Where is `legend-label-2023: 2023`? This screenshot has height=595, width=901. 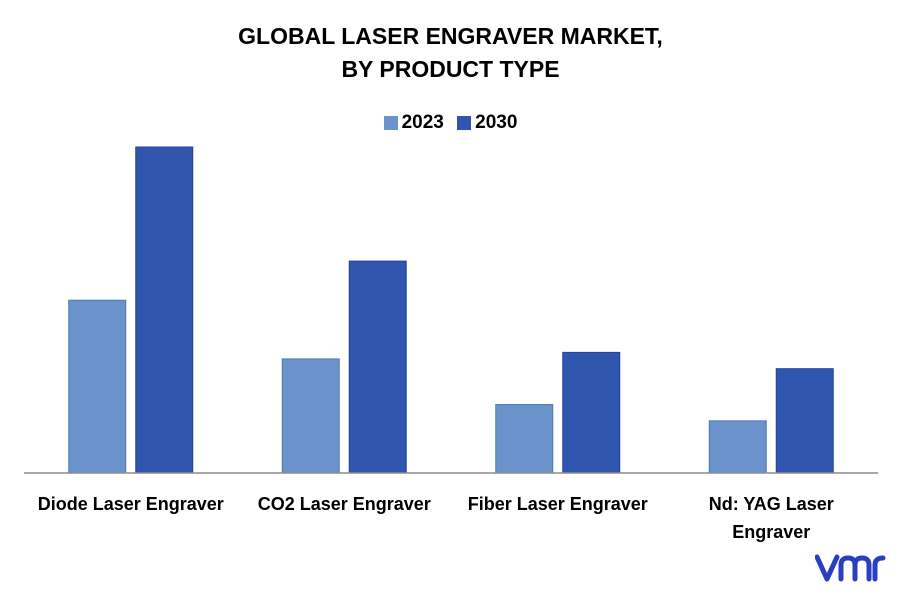
legend-label-2023: 2023 is located at coordinates (422, 122).